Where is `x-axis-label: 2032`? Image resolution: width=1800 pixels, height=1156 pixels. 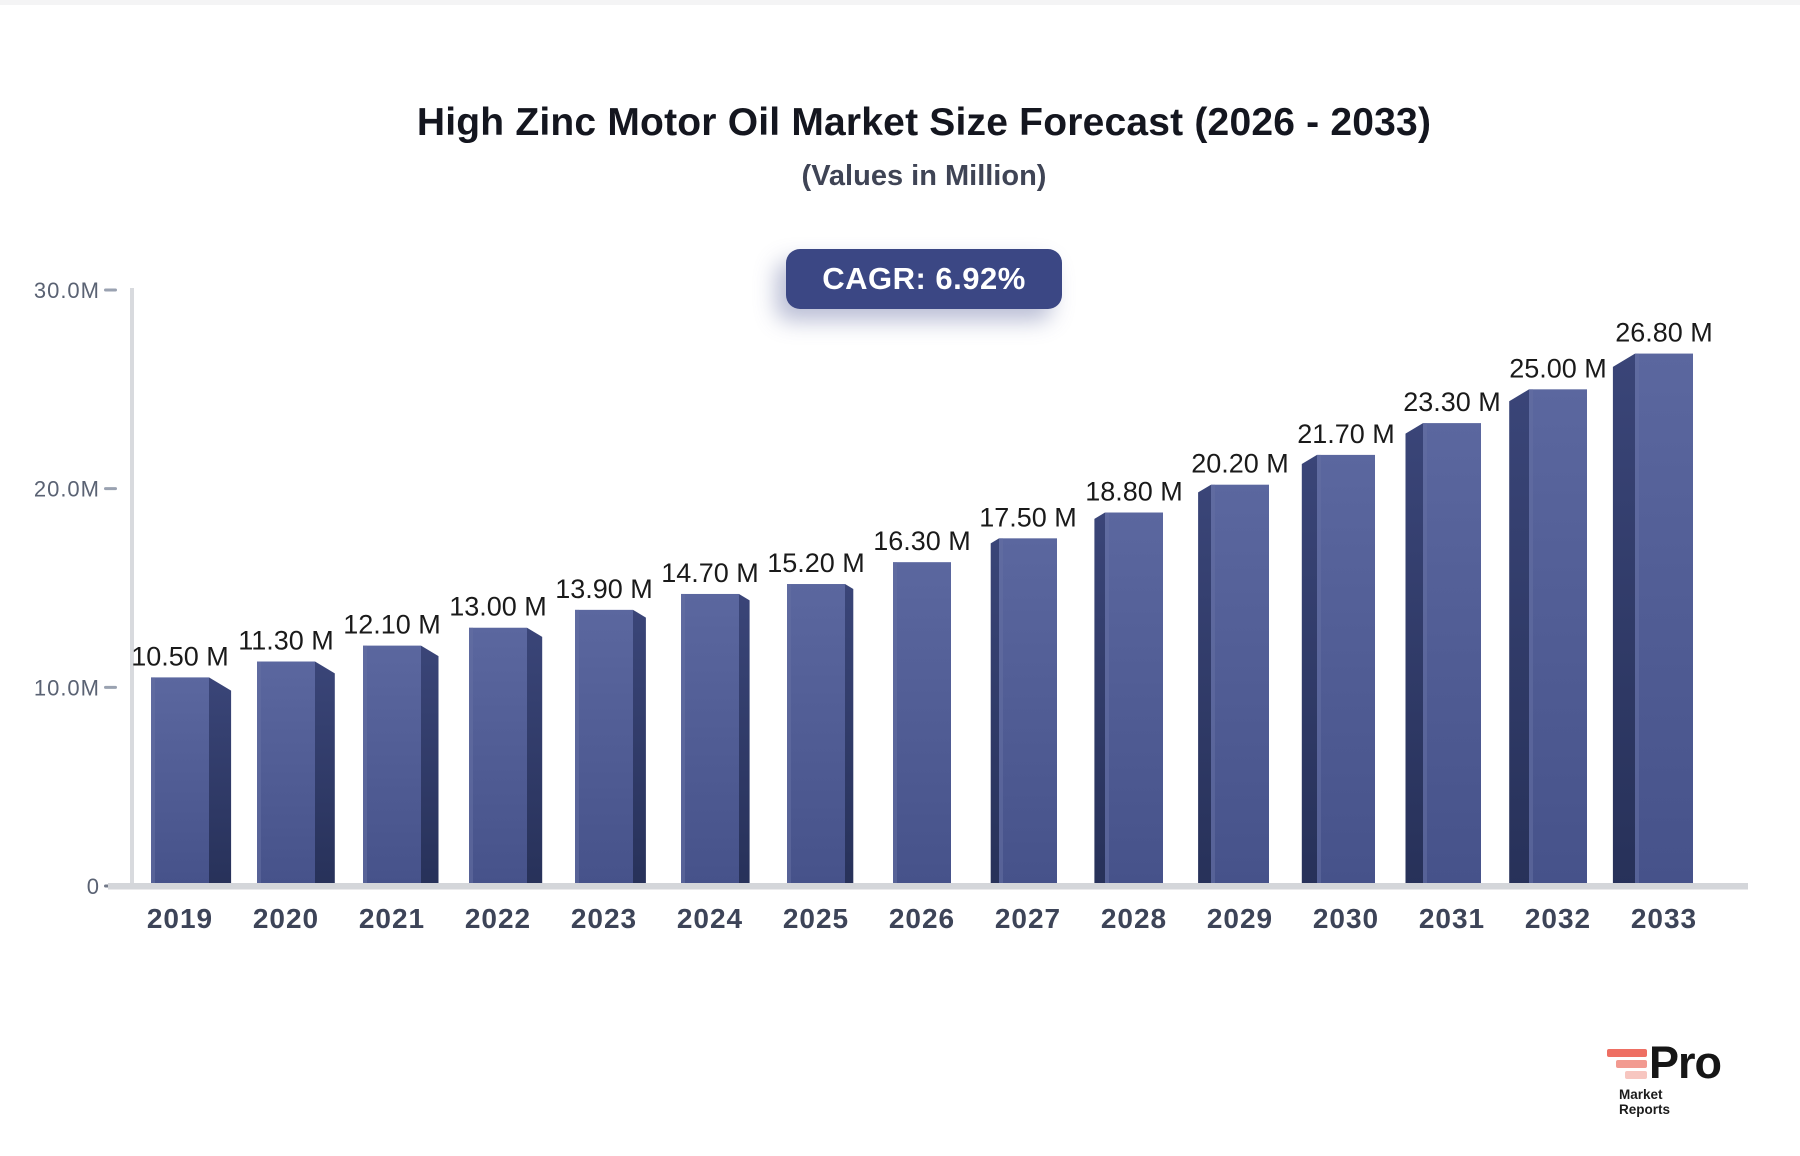
x-axis-label: 2032 is located at coordinates (1558, 918).